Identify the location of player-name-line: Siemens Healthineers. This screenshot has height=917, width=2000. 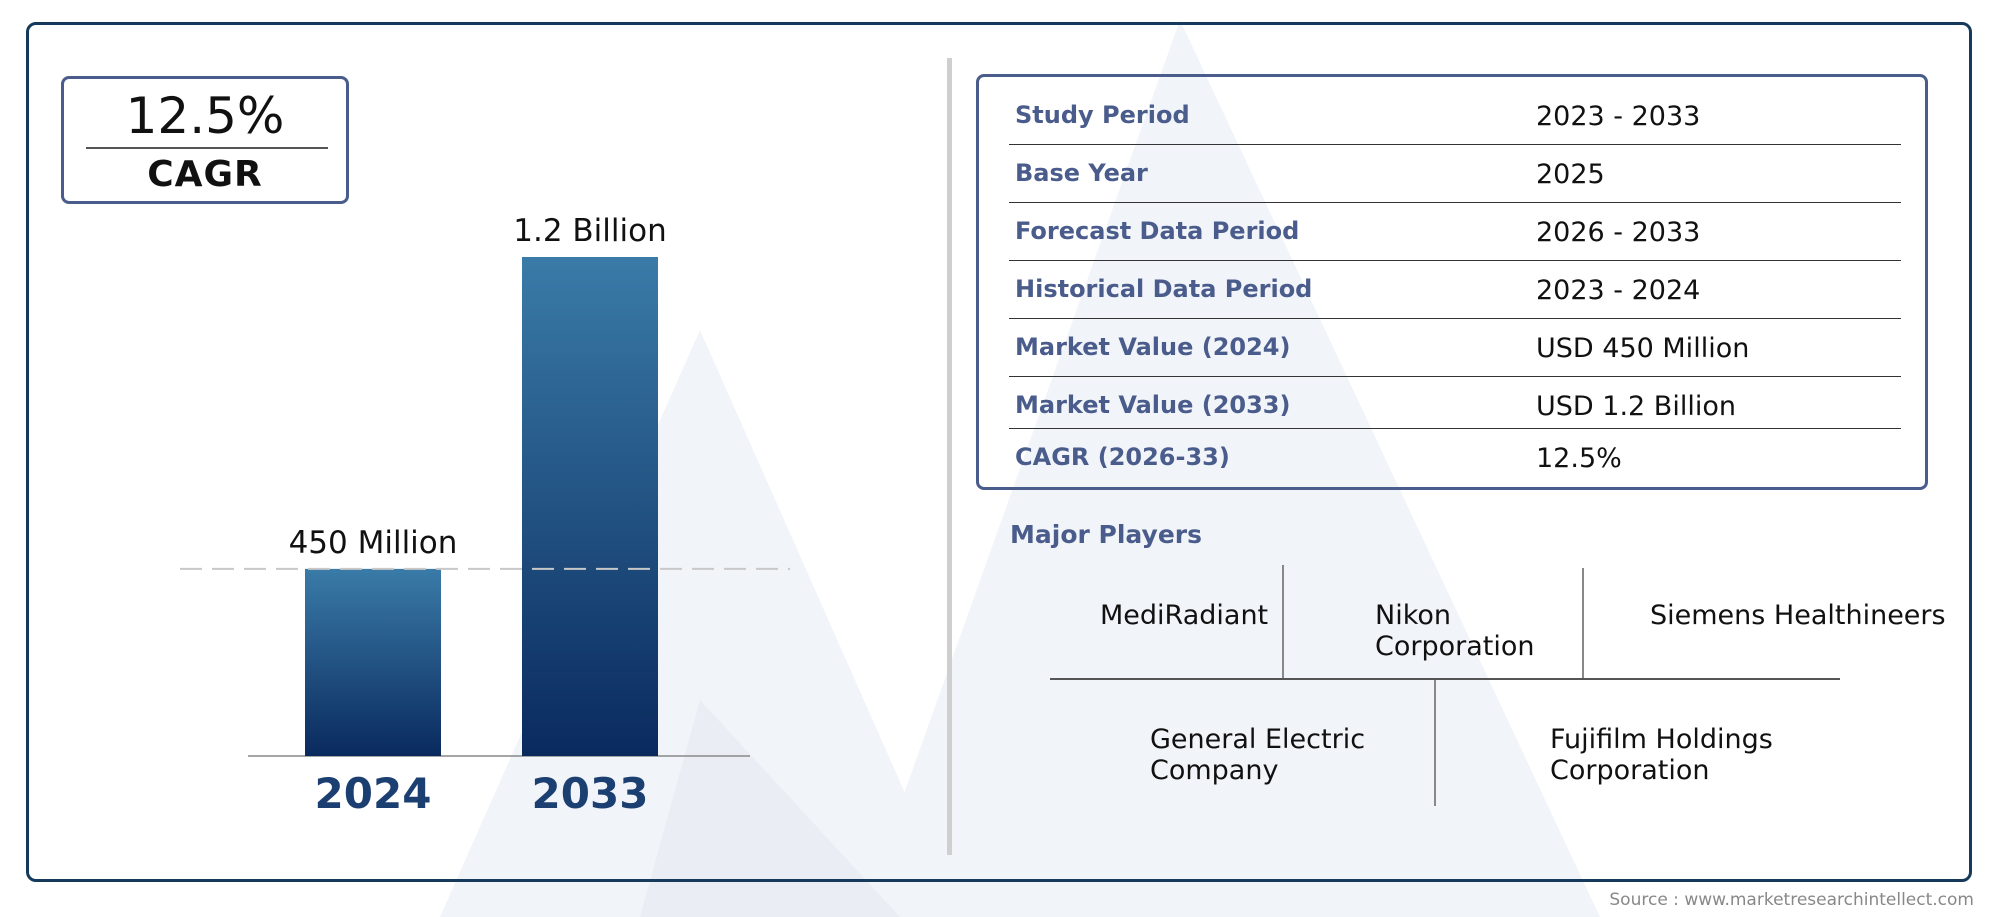
(1798, 615).